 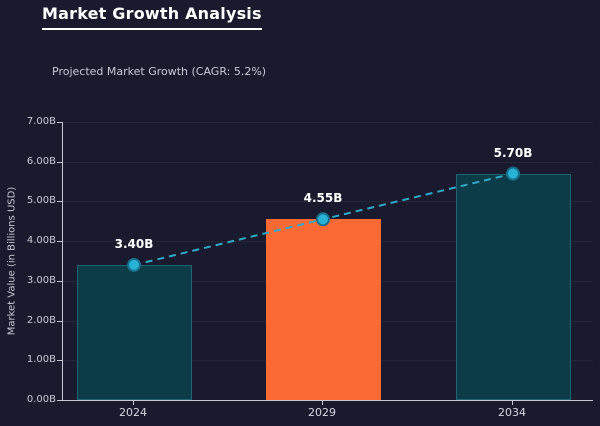 I want to click on y-axis-label: Market Value (in Billions USD), so click(x=12, y=261).